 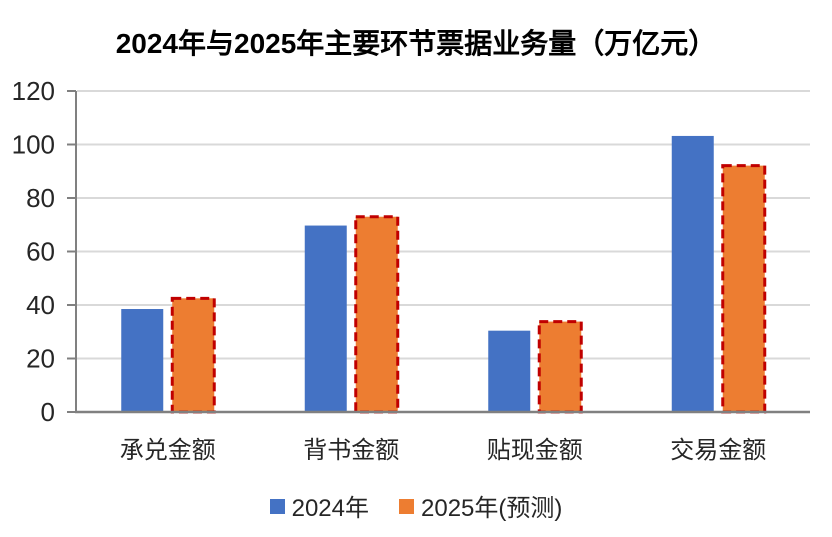 What do you see at coordinates (535, 450) in the screenshot?
I see `x-category-label: 贴现金额` at bounding box center [535, 450].